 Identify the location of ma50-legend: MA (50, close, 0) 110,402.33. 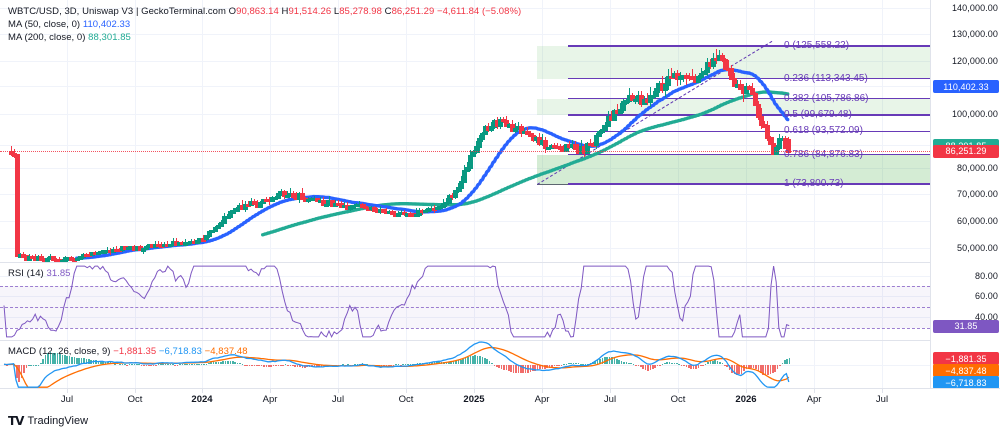
(69, 24).